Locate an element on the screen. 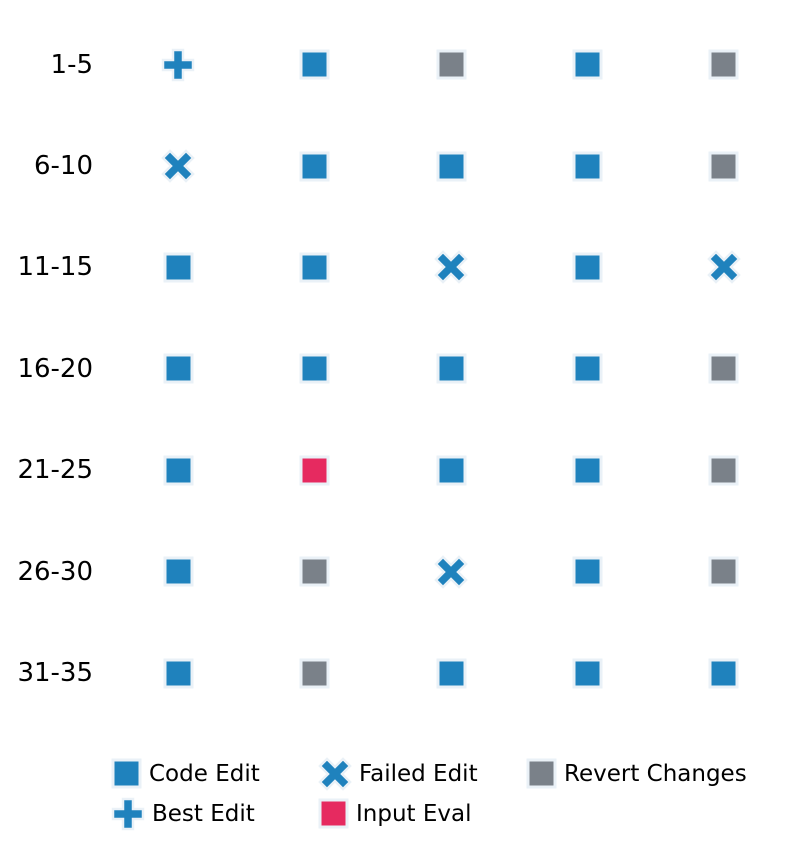 This screenshot has height=853, width=809. row-label: 16-20 is located at coordinates (55, 368).